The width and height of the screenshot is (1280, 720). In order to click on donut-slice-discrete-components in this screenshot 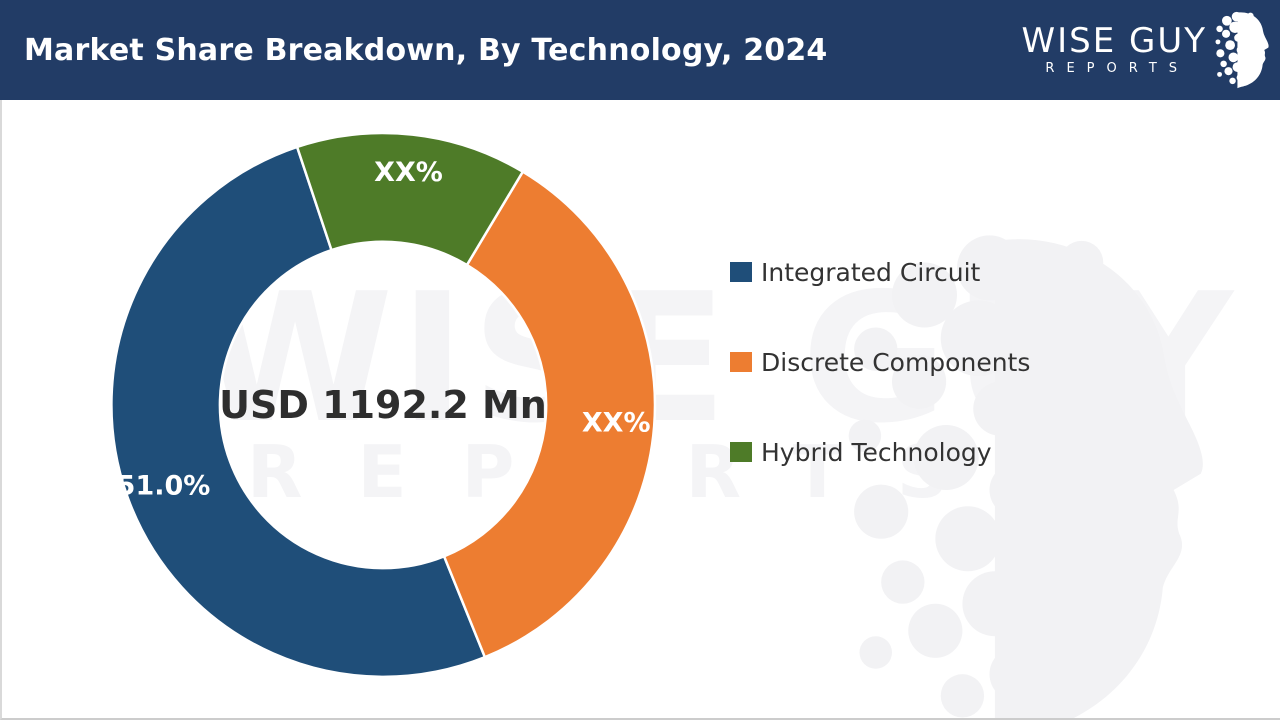, I will do `click(549, 414)`.